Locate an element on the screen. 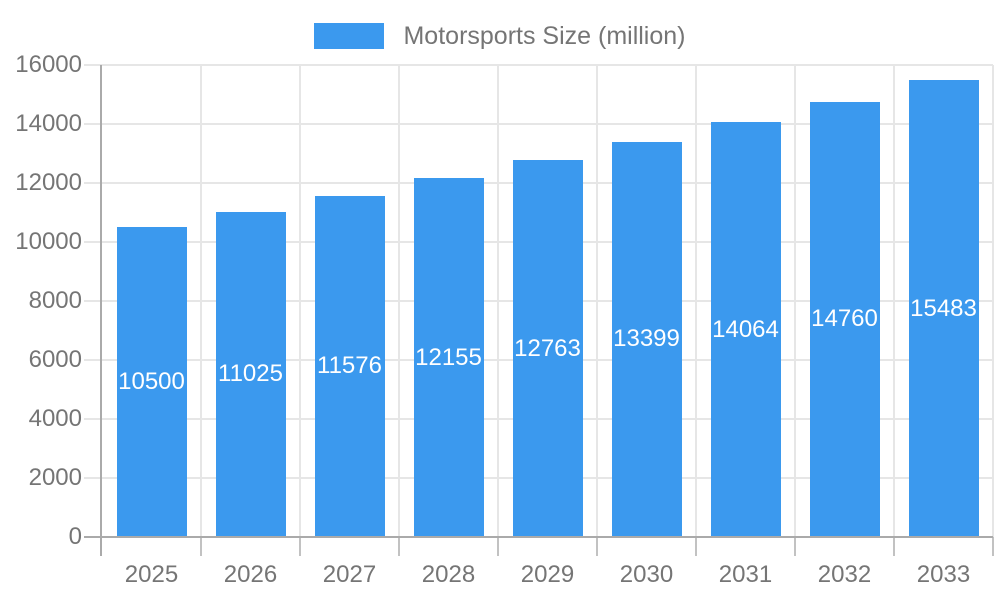 The height and width of the screenshot is (600, 1000). bar-value-label: 10500 is located at coordinates (151, 382).